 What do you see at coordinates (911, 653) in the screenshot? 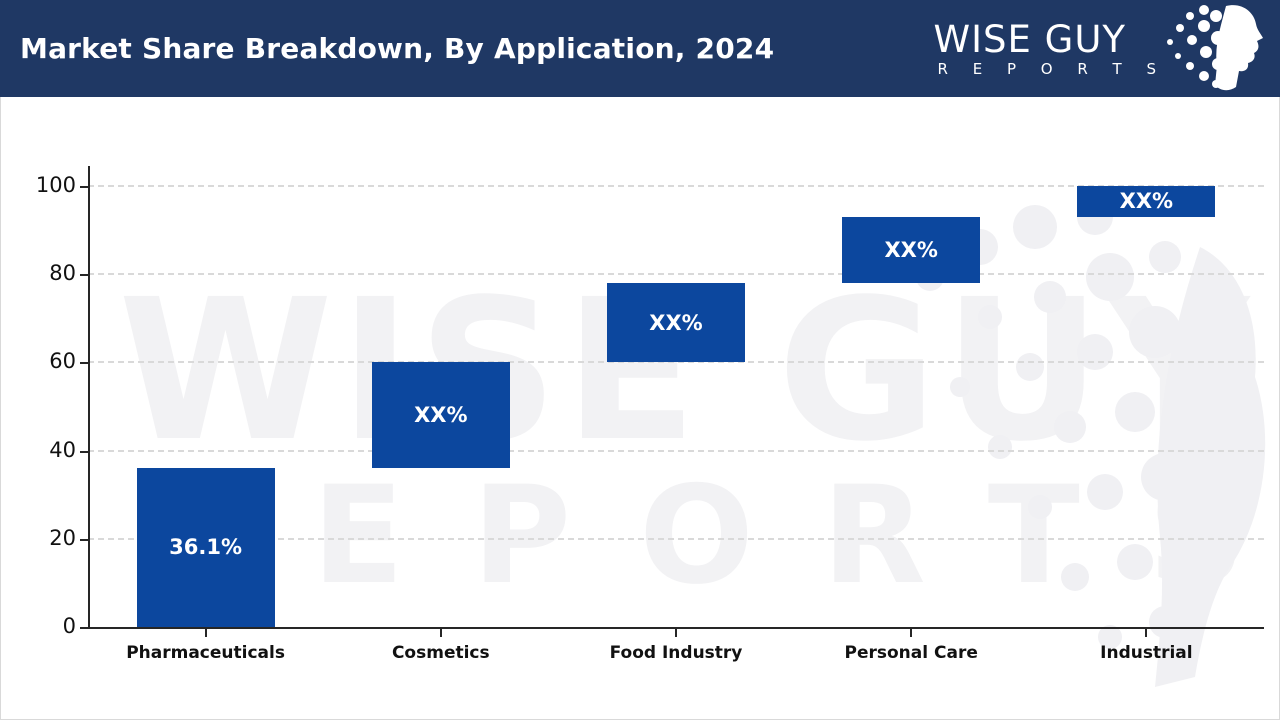
I see `x-category-label: Personal Care` at bounding box center [911, 653].